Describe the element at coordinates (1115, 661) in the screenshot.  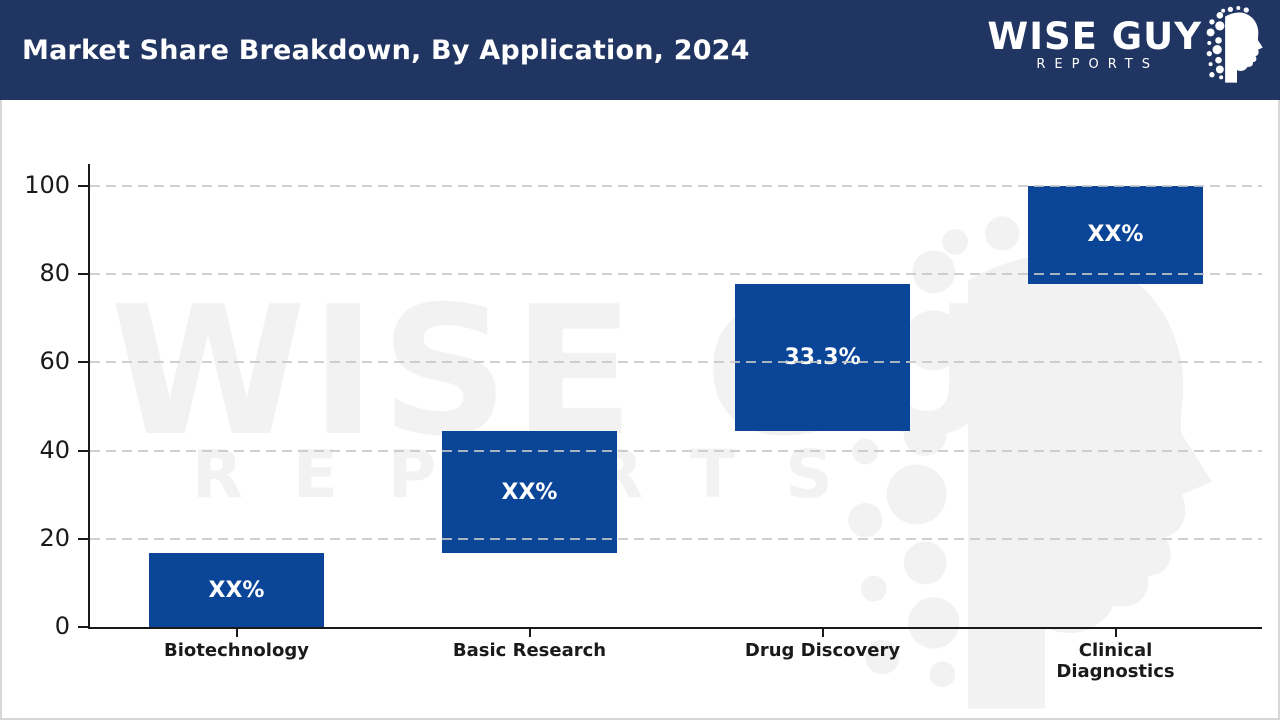
I see `x-tick-label: Clinical Diagnostics` at that location.